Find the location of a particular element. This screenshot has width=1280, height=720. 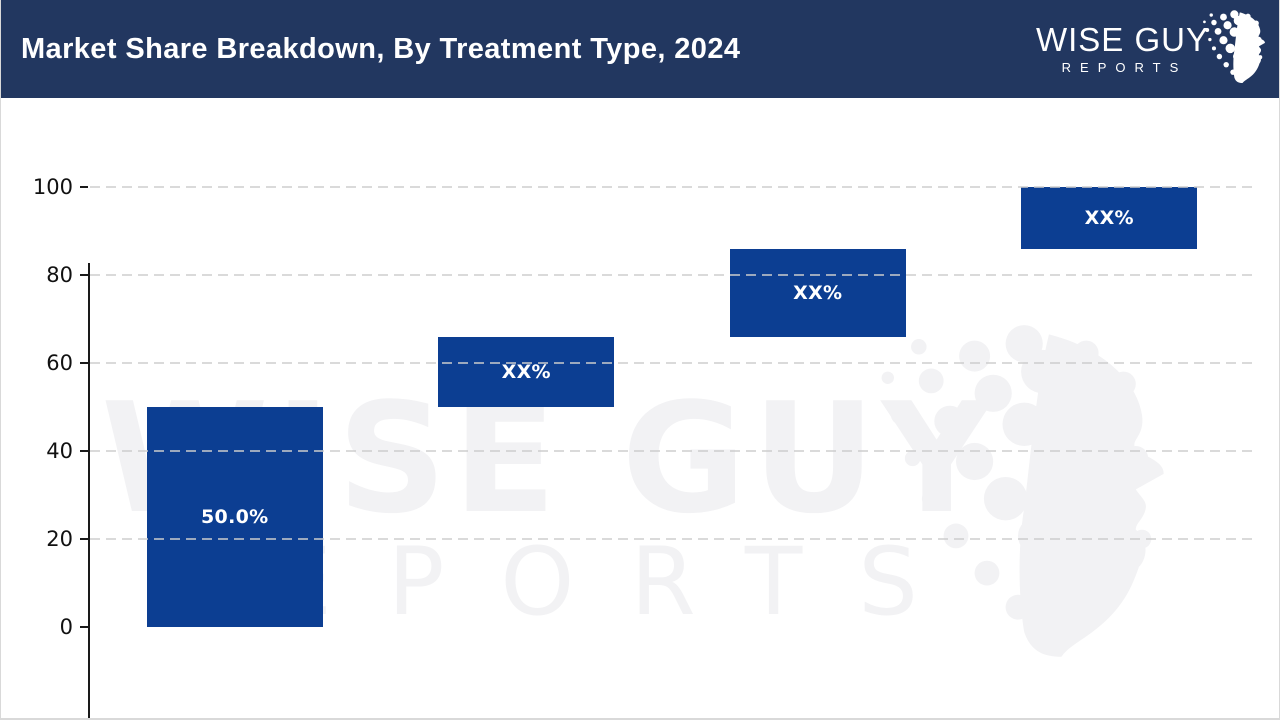

bar-value-label: 50.0% is located at coordinates (235, 517).